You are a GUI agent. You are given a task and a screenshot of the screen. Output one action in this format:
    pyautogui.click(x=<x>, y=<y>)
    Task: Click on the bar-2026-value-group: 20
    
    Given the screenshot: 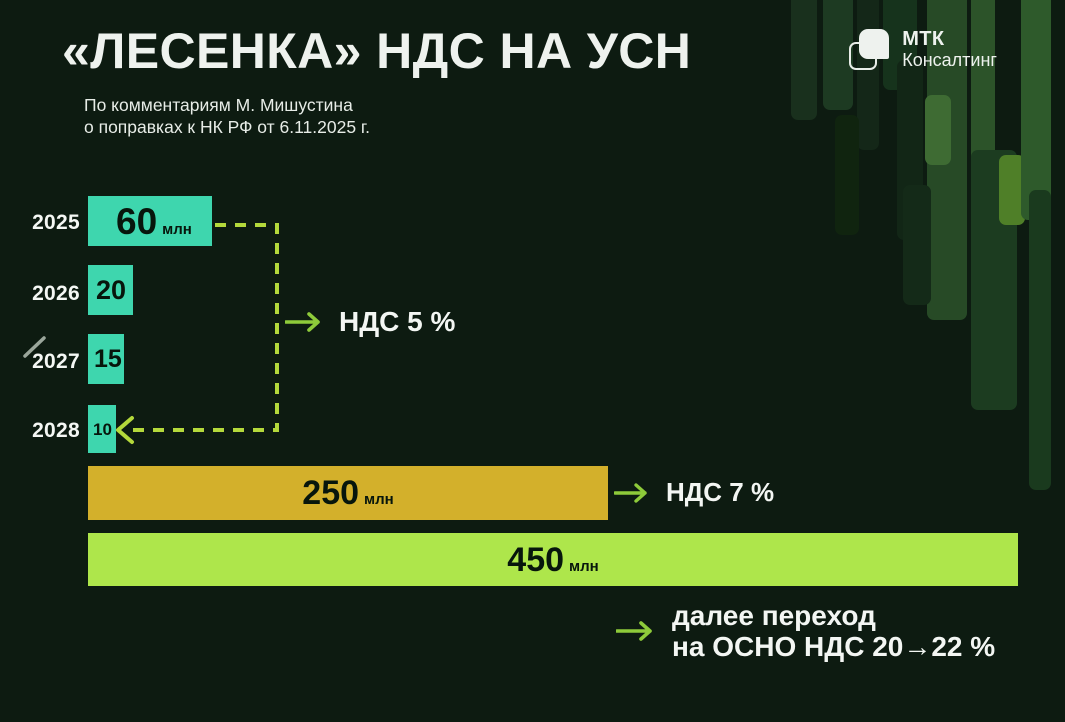 What is the action you would take?
    pyautogui.click(x=111, y=289)
    